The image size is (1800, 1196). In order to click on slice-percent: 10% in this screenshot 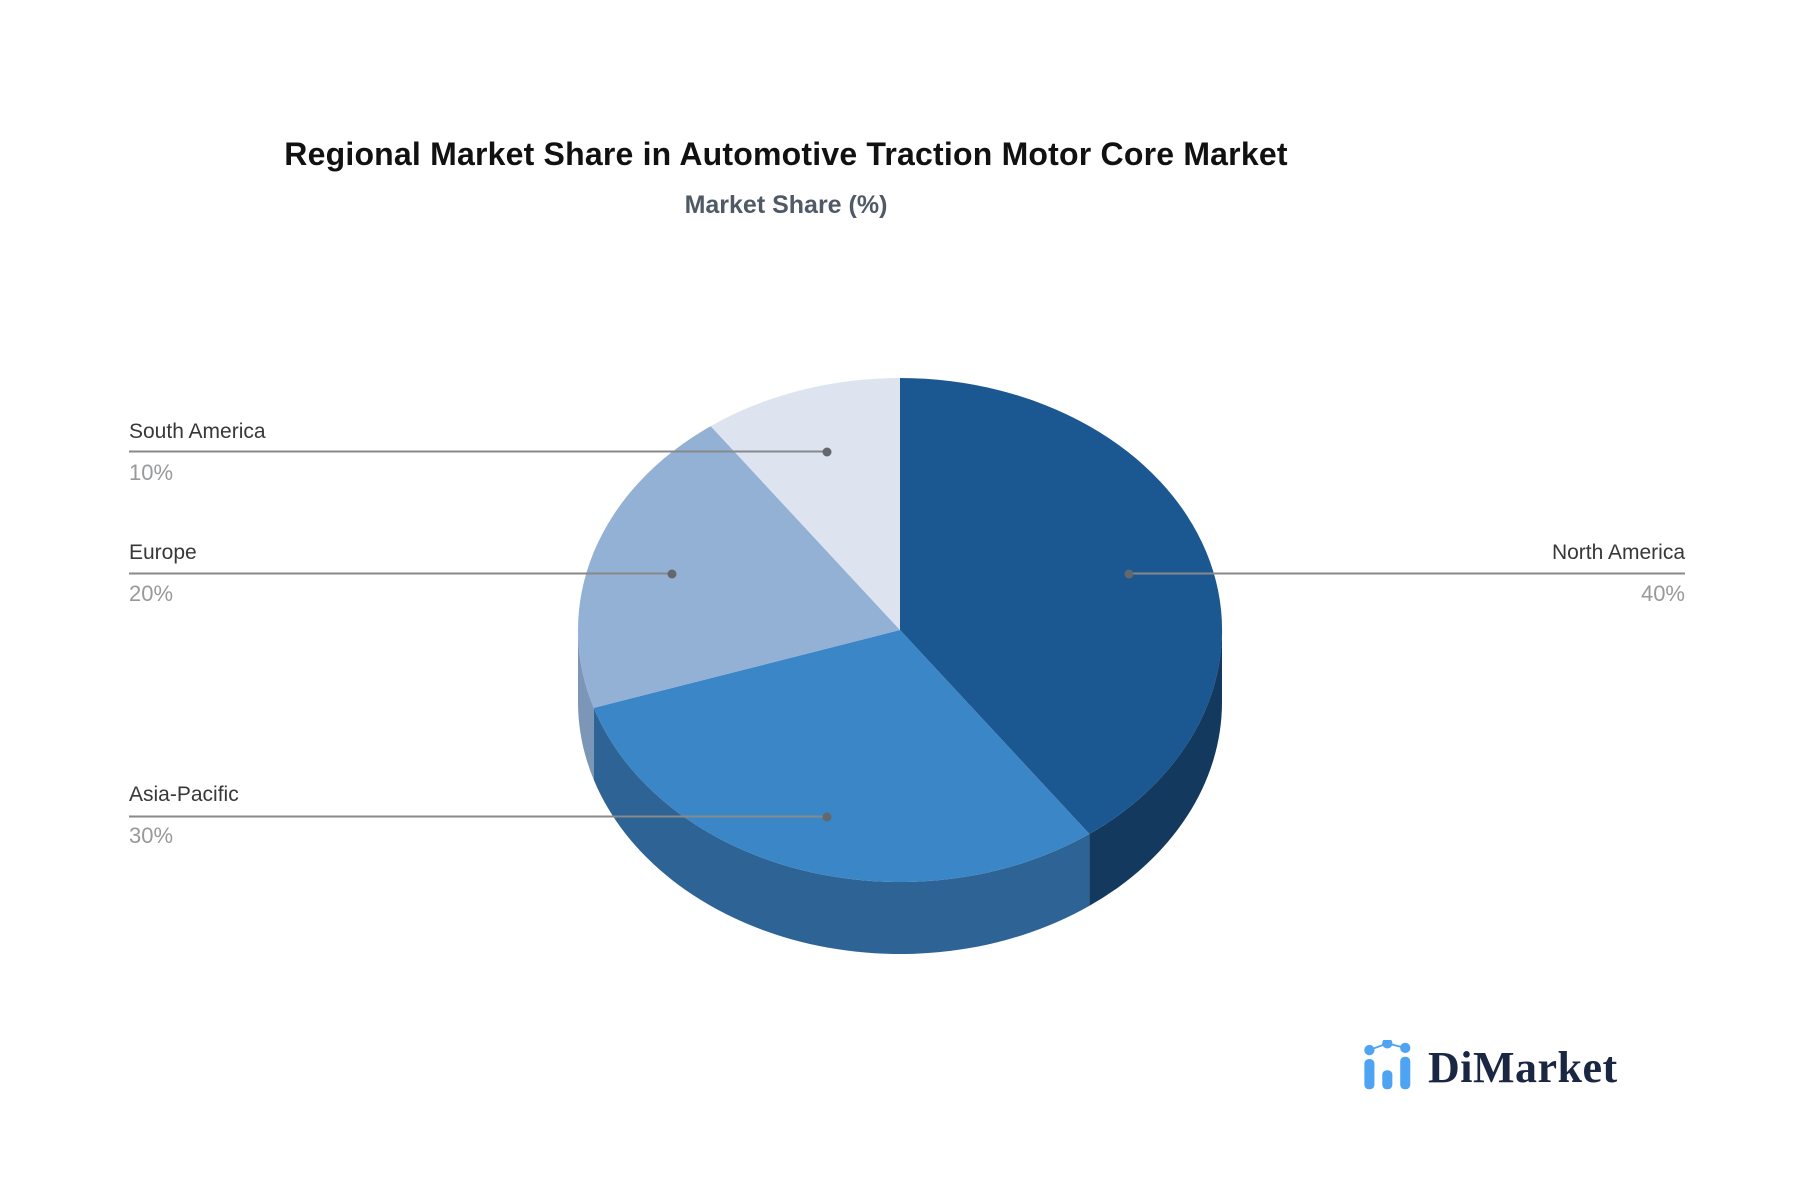, I will do `click(151, 472)`.